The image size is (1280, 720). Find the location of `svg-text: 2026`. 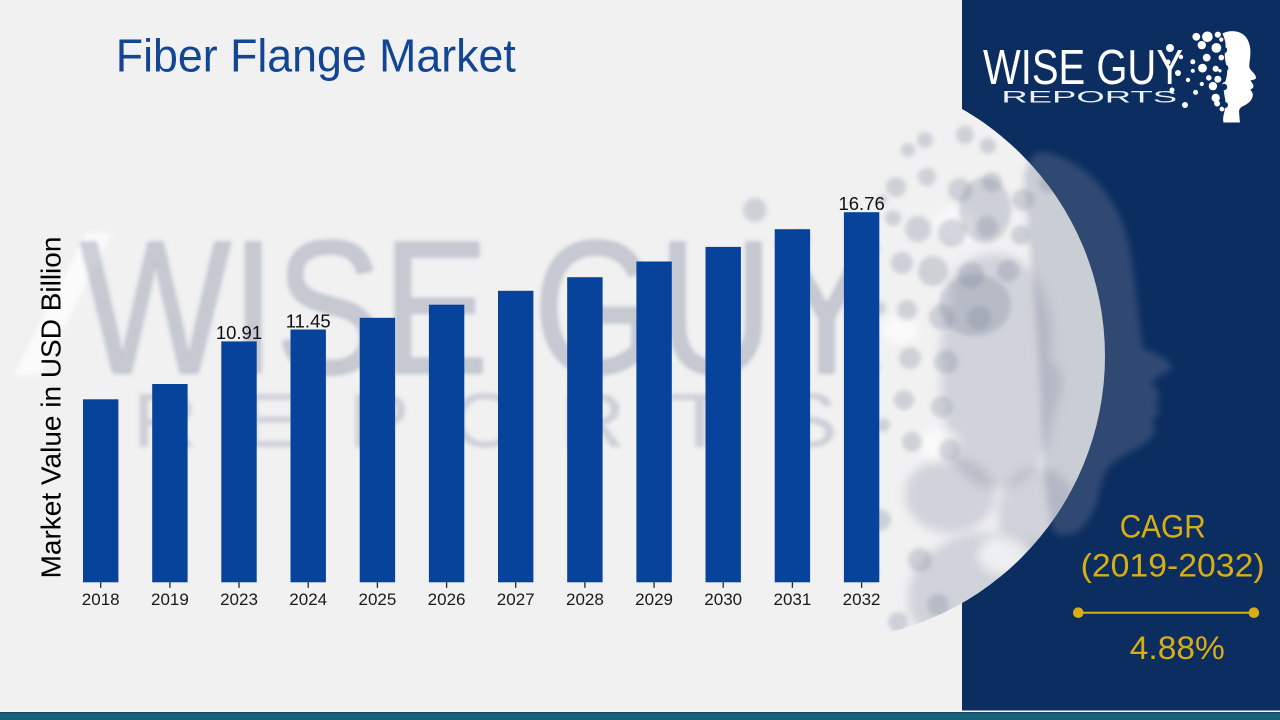

svg-text: 2026 is located at coordinates (447, 599).